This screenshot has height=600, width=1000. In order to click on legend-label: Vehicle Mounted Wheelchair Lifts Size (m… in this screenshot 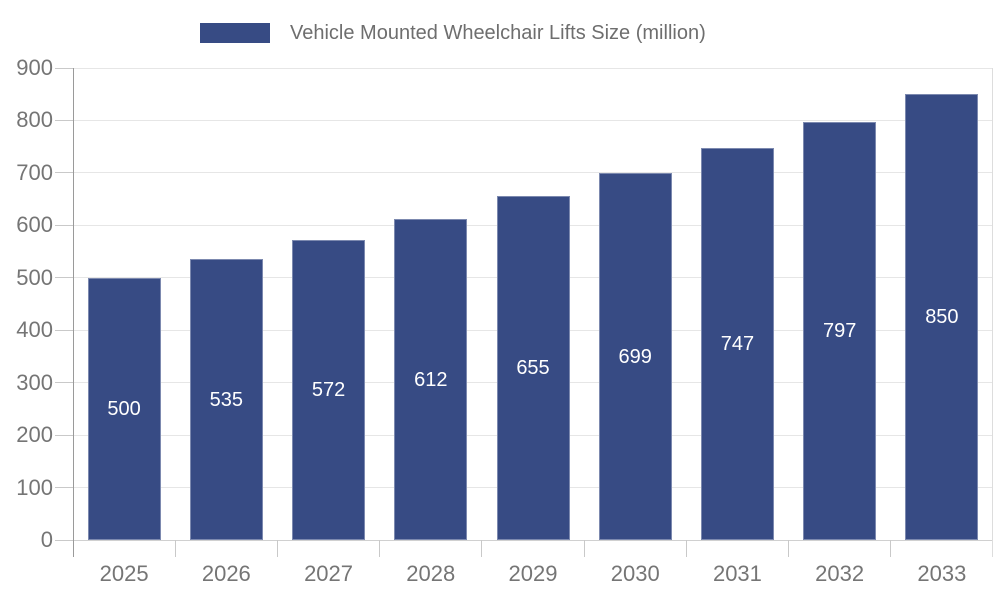, I will do `click(498, 33)`.